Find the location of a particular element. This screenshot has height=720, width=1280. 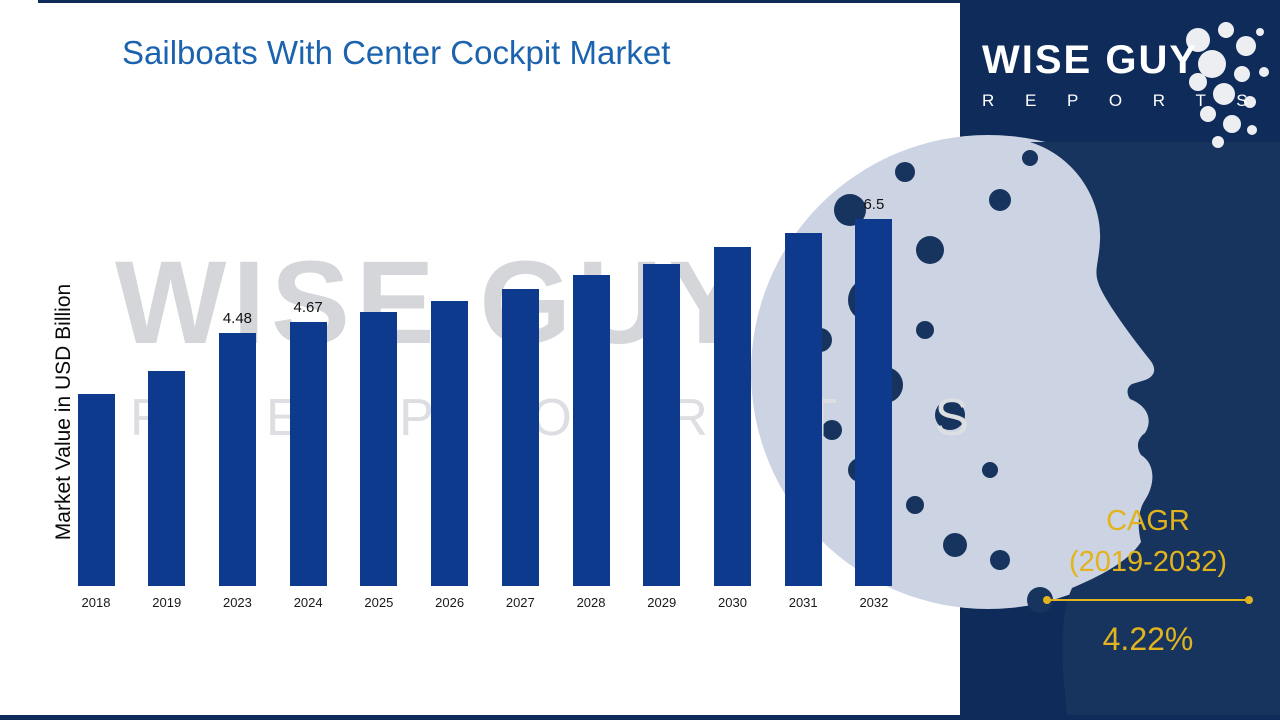

cagr-value: 4.22% is located at coordinates (1148, 639).